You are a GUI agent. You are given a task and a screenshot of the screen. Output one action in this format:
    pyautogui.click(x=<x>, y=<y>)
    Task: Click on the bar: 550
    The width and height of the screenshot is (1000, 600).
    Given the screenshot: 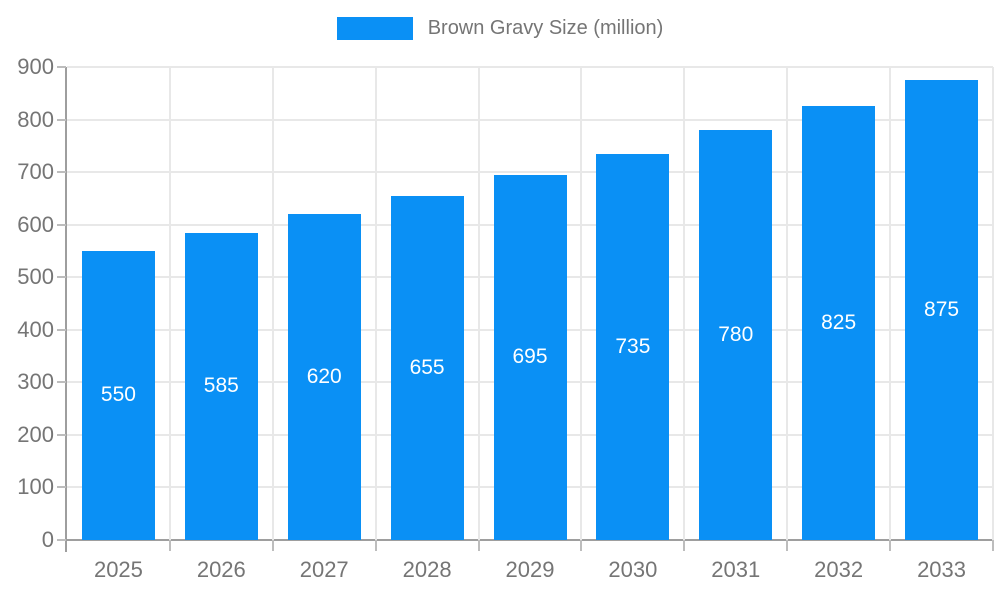 What is the action you would take?
    pyautogui.click(x=118, y=395)
    